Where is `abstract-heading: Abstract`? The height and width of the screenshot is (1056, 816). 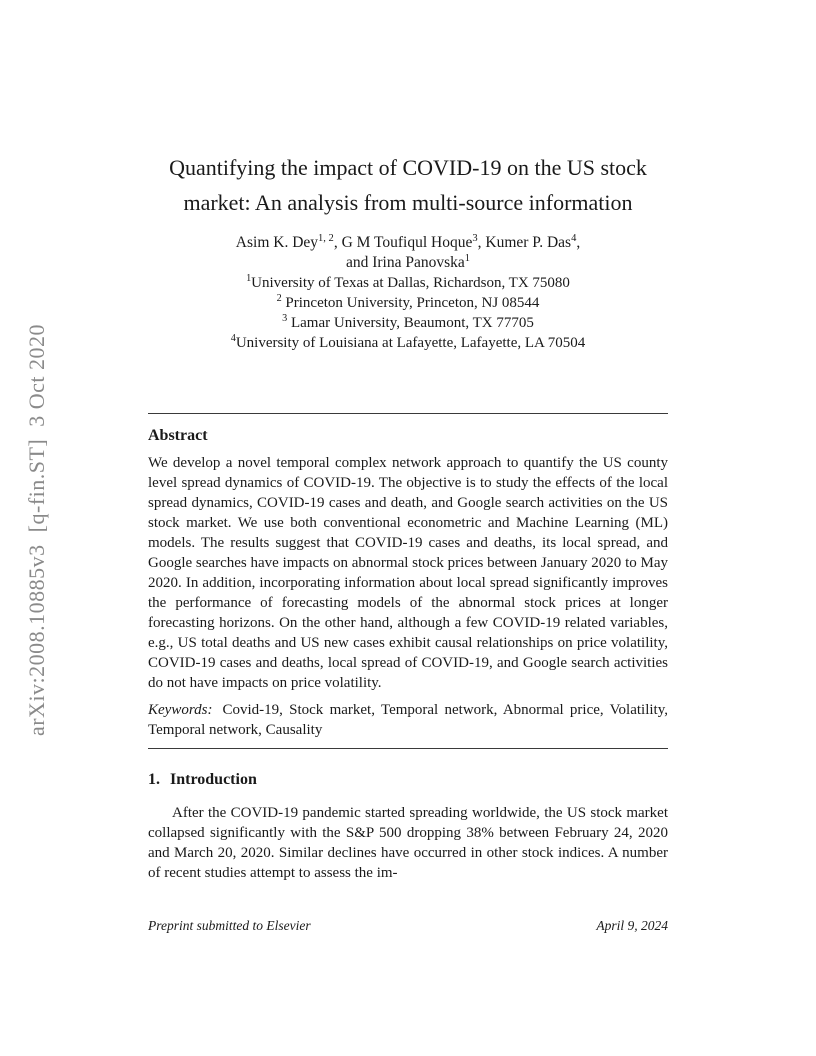
abstract-heading: Abstract is located at coordinates (178, 435).